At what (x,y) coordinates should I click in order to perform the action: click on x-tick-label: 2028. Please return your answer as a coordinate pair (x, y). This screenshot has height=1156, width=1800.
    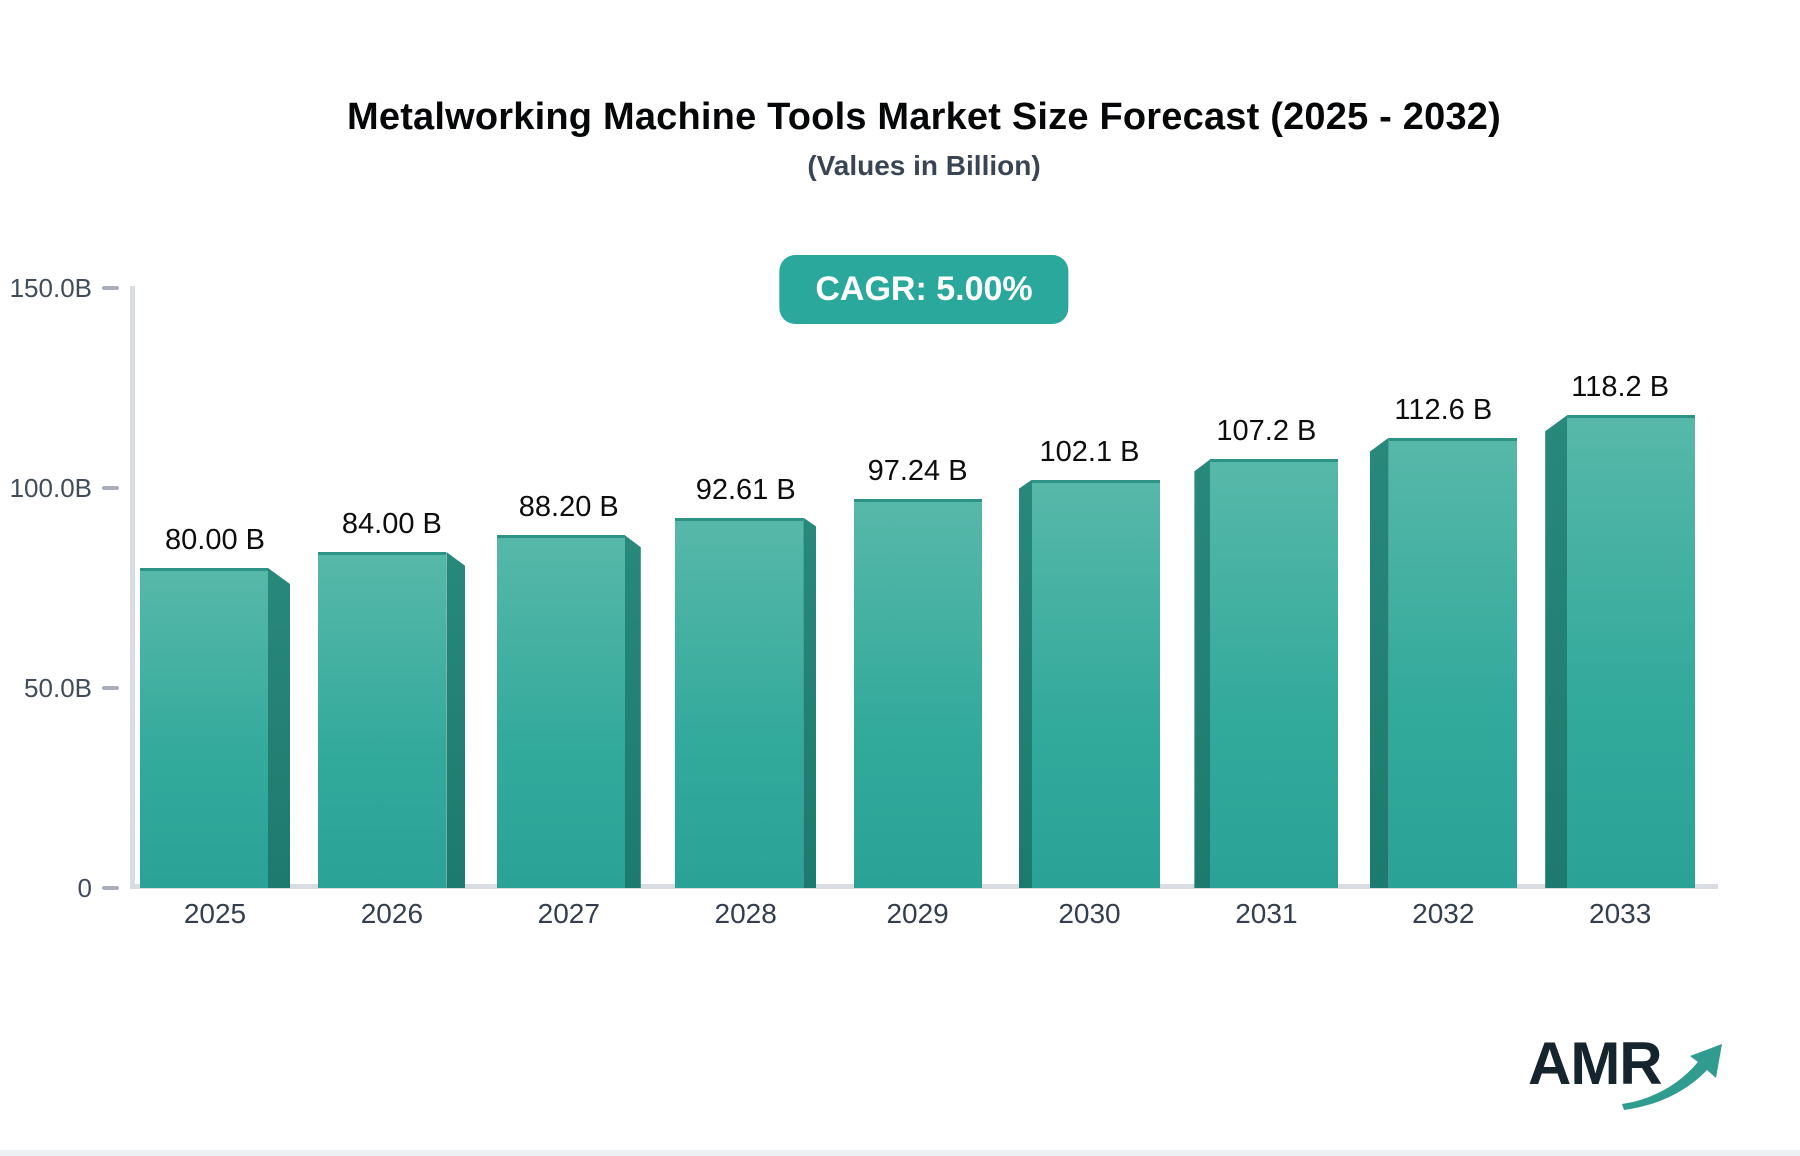
    Looking at the image, I should click on (745, 913).